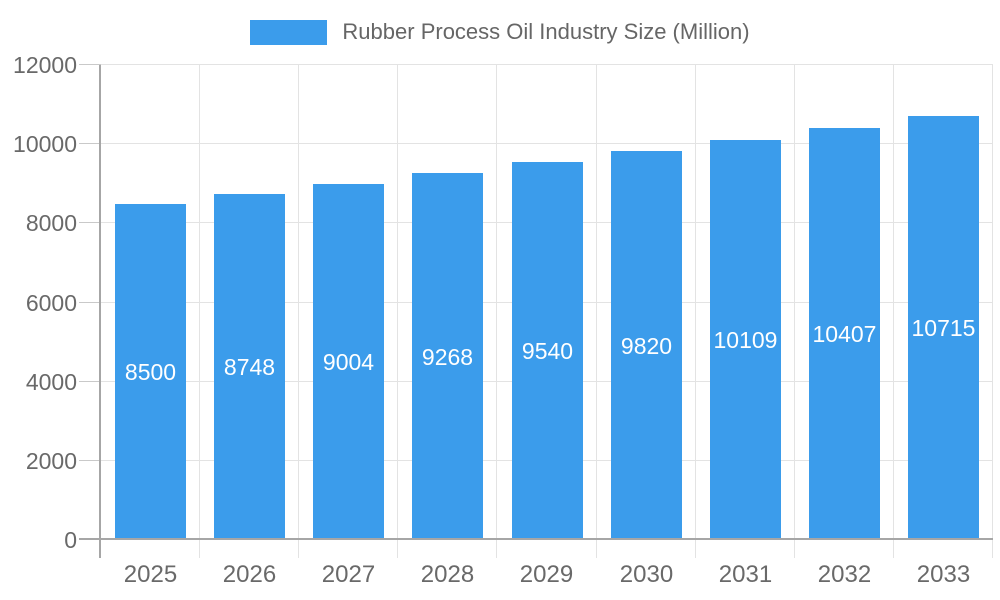 This screenshot has width=1000, height=600. I want to click on bar-2027, so click(348, 361).